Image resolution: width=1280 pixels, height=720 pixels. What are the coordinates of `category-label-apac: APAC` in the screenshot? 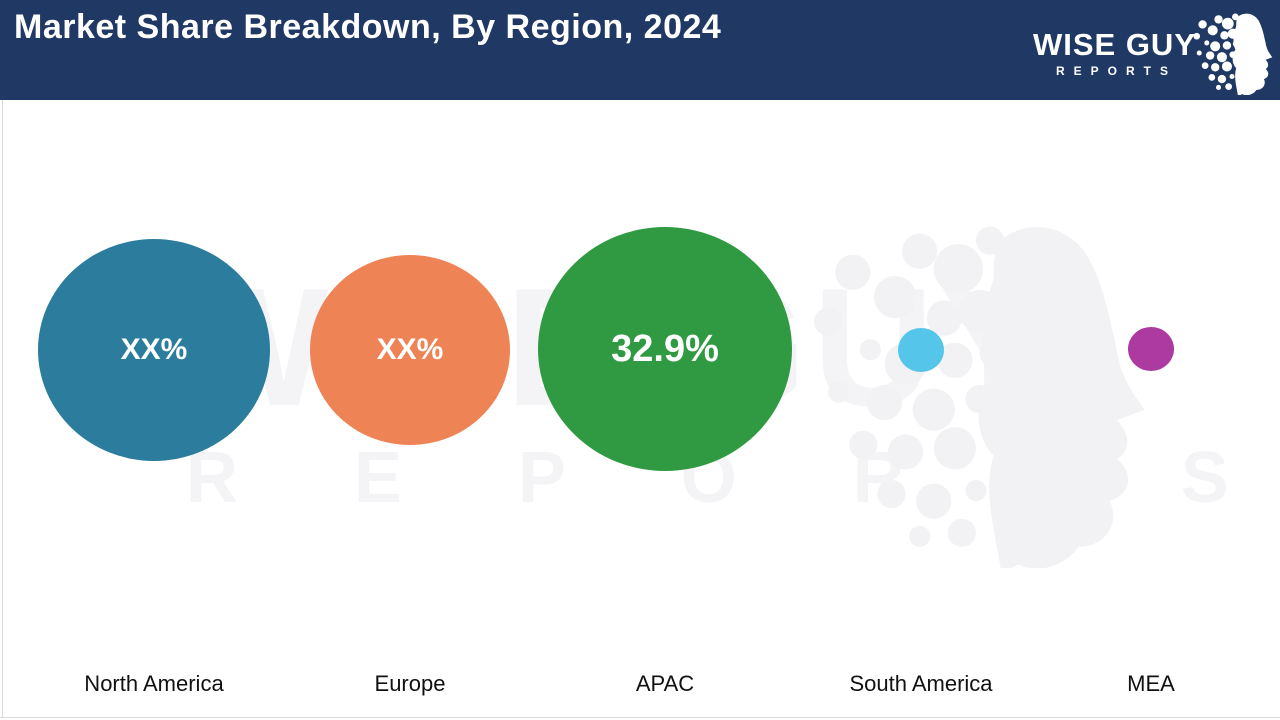 It's located at (665, 683).